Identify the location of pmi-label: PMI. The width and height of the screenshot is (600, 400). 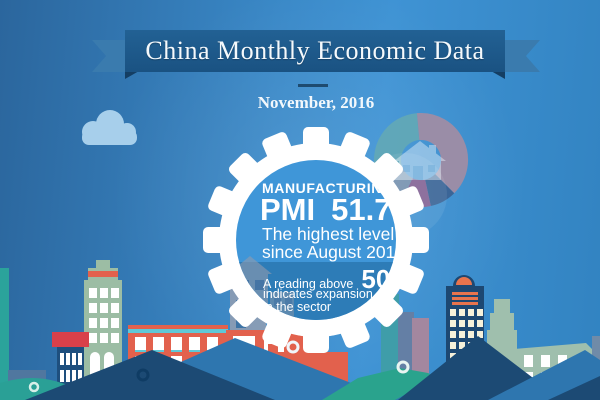
(288, 209).